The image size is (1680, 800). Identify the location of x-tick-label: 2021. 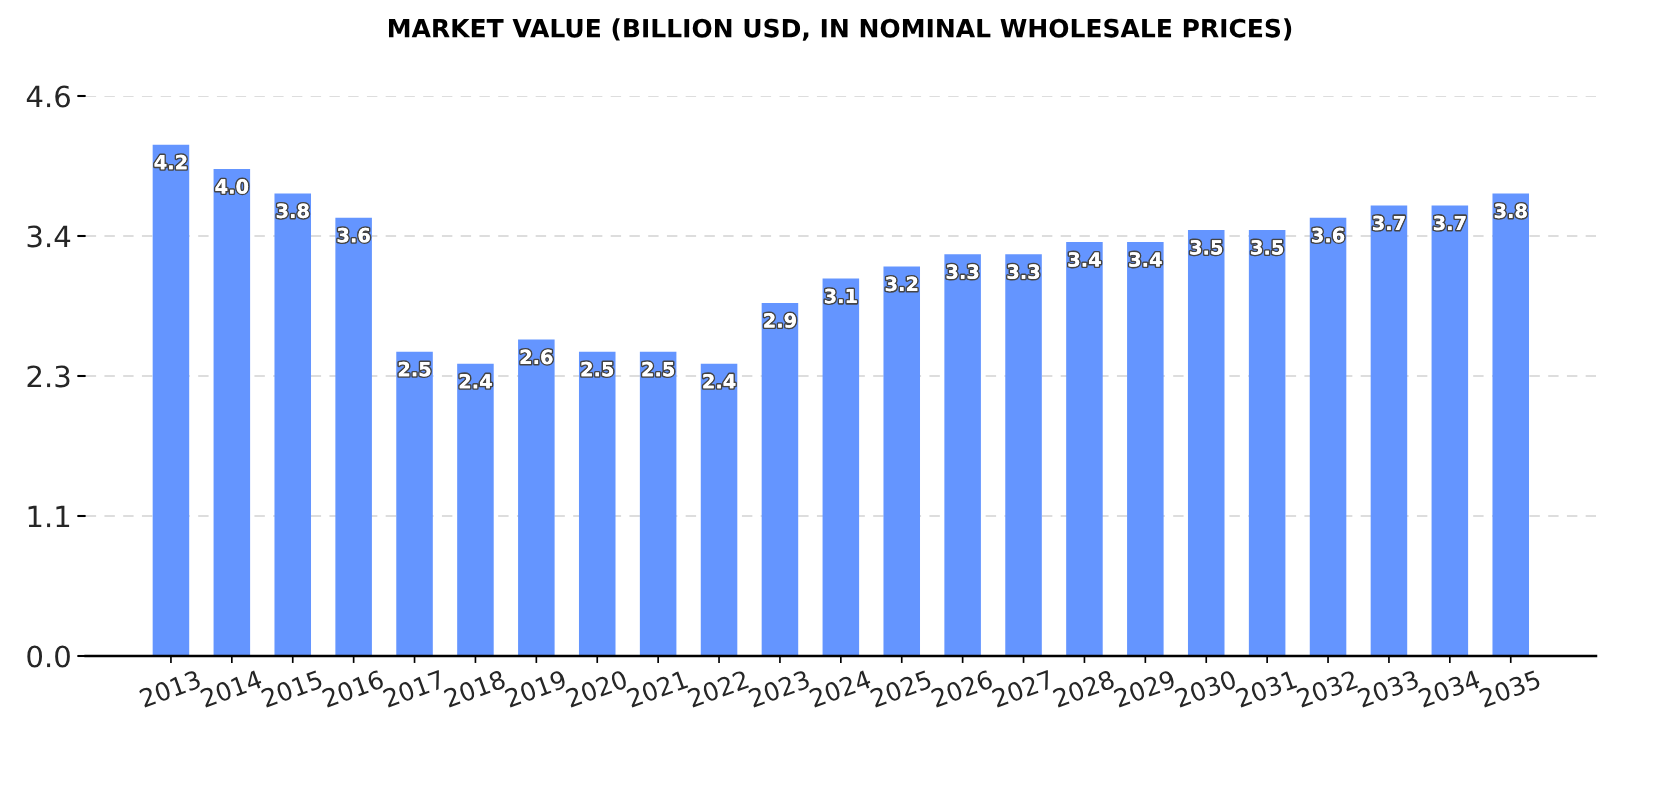
(657, 688).